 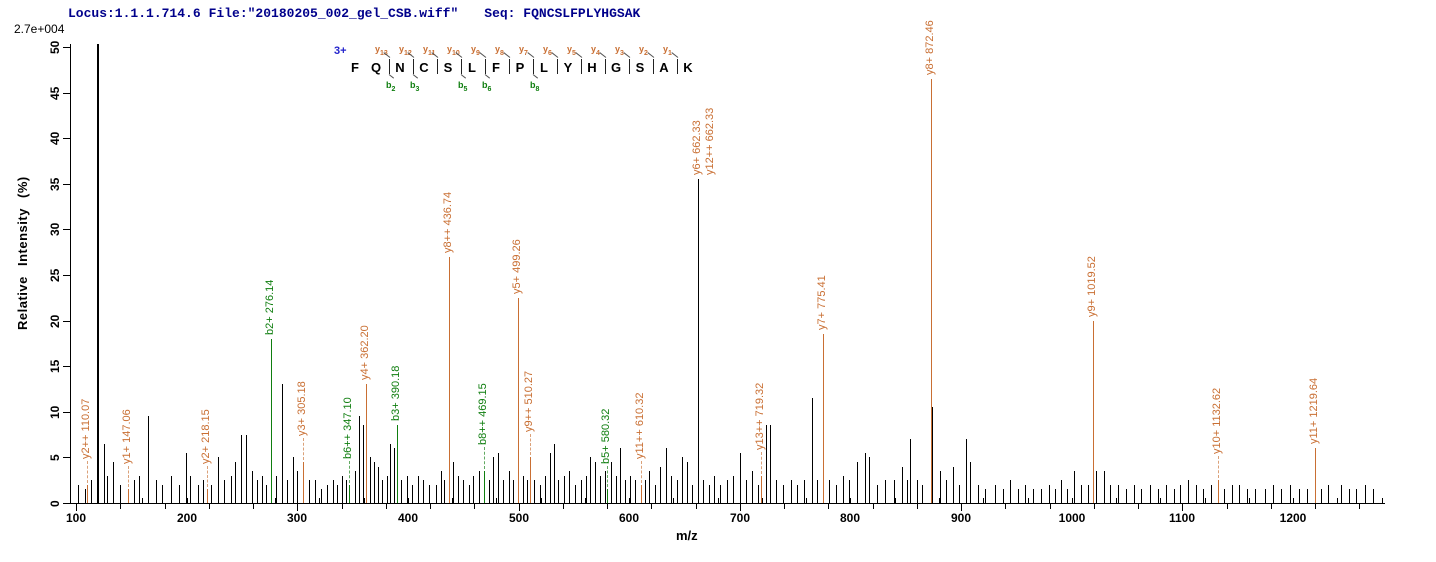 What do you see at coordinates (76, 518) in the screenshot?
I see `x-axis-tick-label: 100` at bounding box center [76, 518].